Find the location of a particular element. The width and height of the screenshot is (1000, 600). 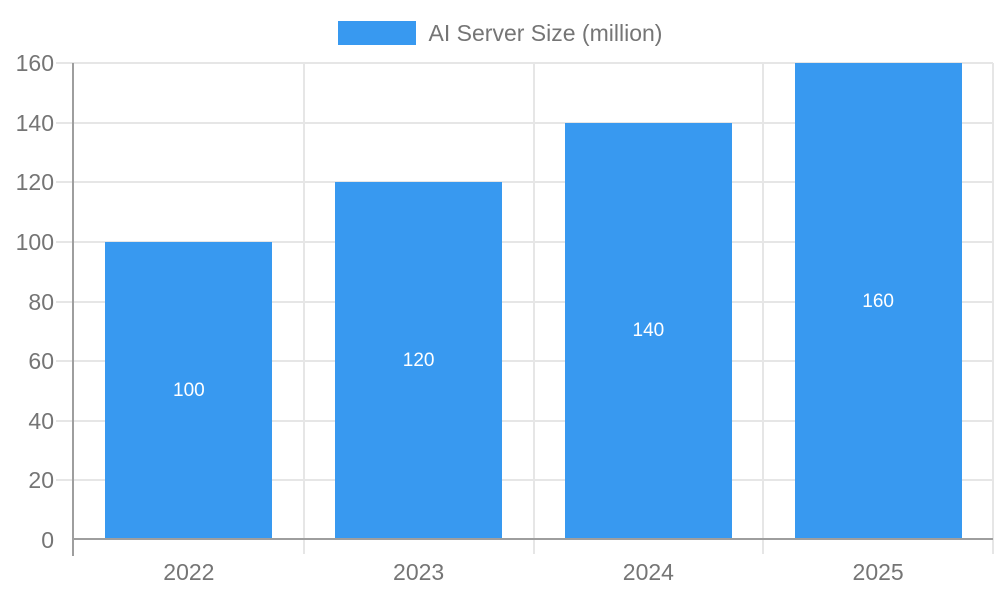

bar-2022: 100 is located at coordinates (189, 390).